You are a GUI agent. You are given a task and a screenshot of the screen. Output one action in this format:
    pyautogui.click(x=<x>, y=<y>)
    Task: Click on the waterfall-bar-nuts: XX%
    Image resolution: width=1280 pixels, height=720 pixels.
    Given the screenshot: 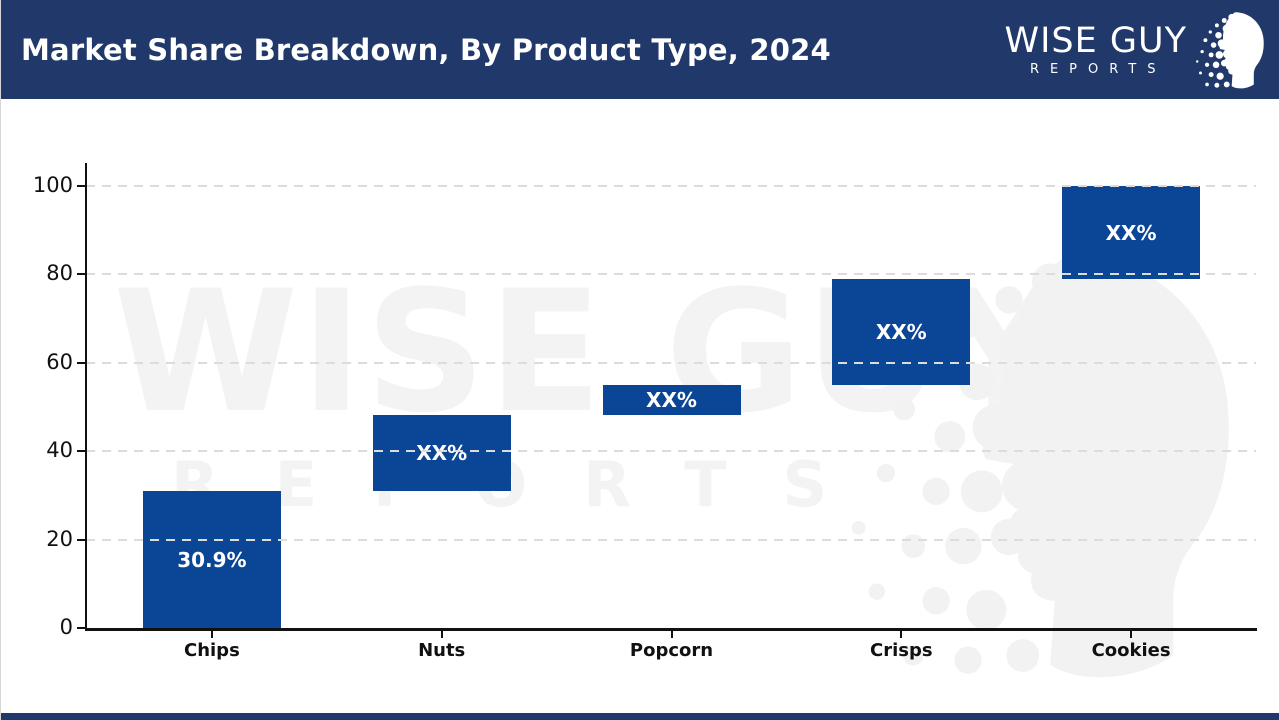 What is the action you would take?
    pyautogui.click(x=441, y=453)
    